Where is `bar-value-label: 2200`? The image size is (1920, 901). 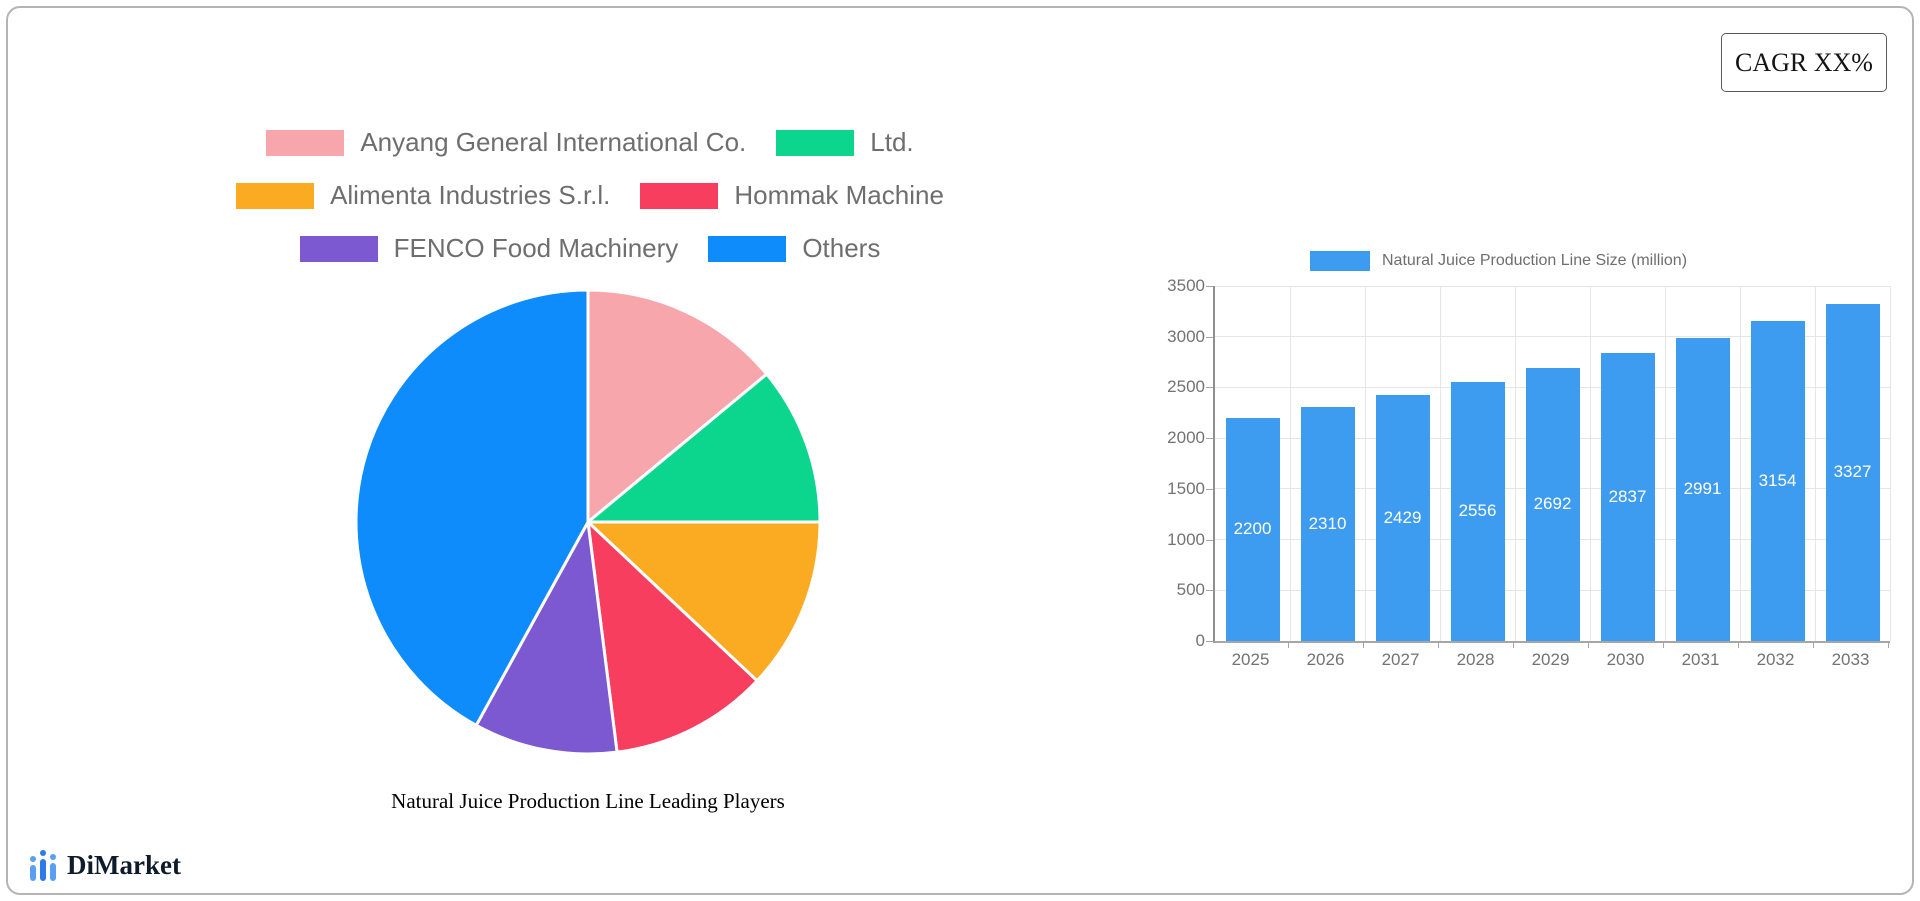 bar-value-label: 2200 is located at coordinates (1252, 529).